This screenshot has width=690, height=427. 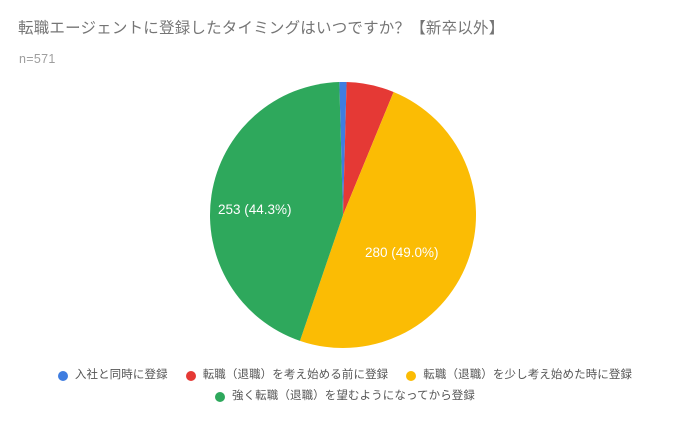 I want to click on chart-title: 転職エージェントに登録したタイミングはいつですか？【新卒以外】, so click(x=261, y=28).